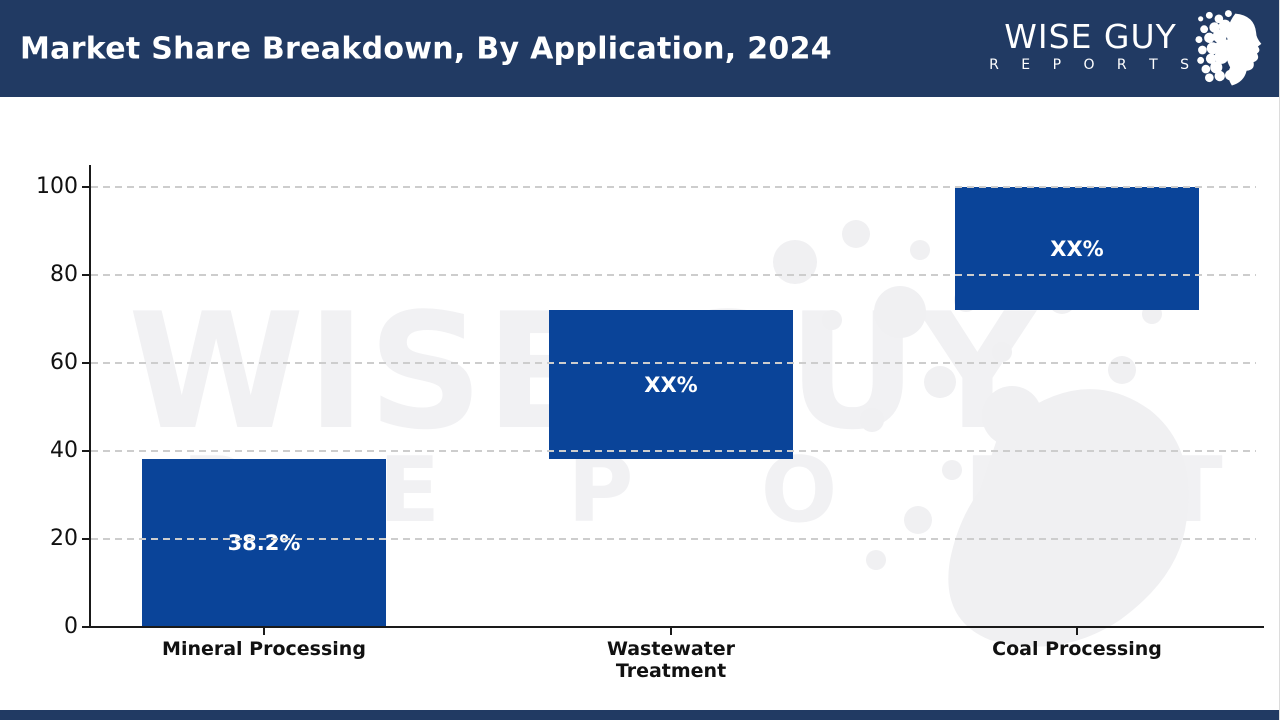 Image resolution: width=1280 pixels, height=720 pixels. Describe the element at coordinates (676, 627) in the screenshot. I see `x-axis` at that location.